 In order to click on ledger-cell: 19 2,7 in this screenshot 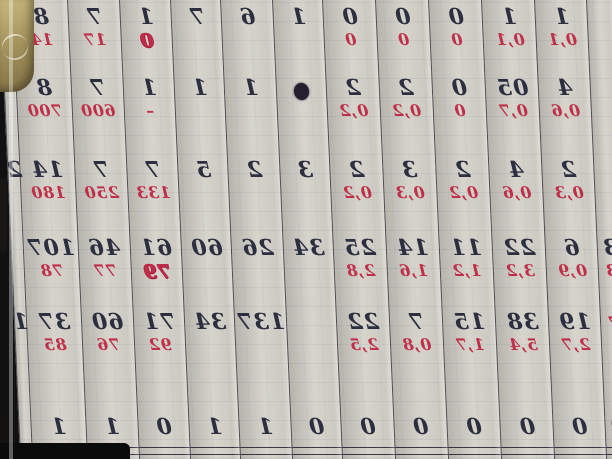, I will do `click(575, 348)`.